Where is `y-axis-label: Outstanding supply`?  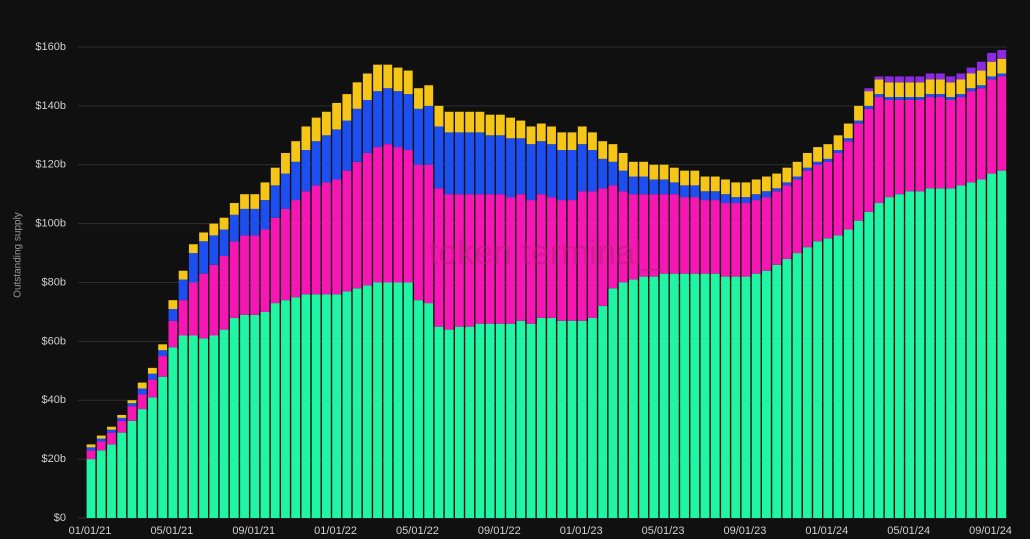 y-axis-label: Outstanding supply is located at coordinates (18, 255).